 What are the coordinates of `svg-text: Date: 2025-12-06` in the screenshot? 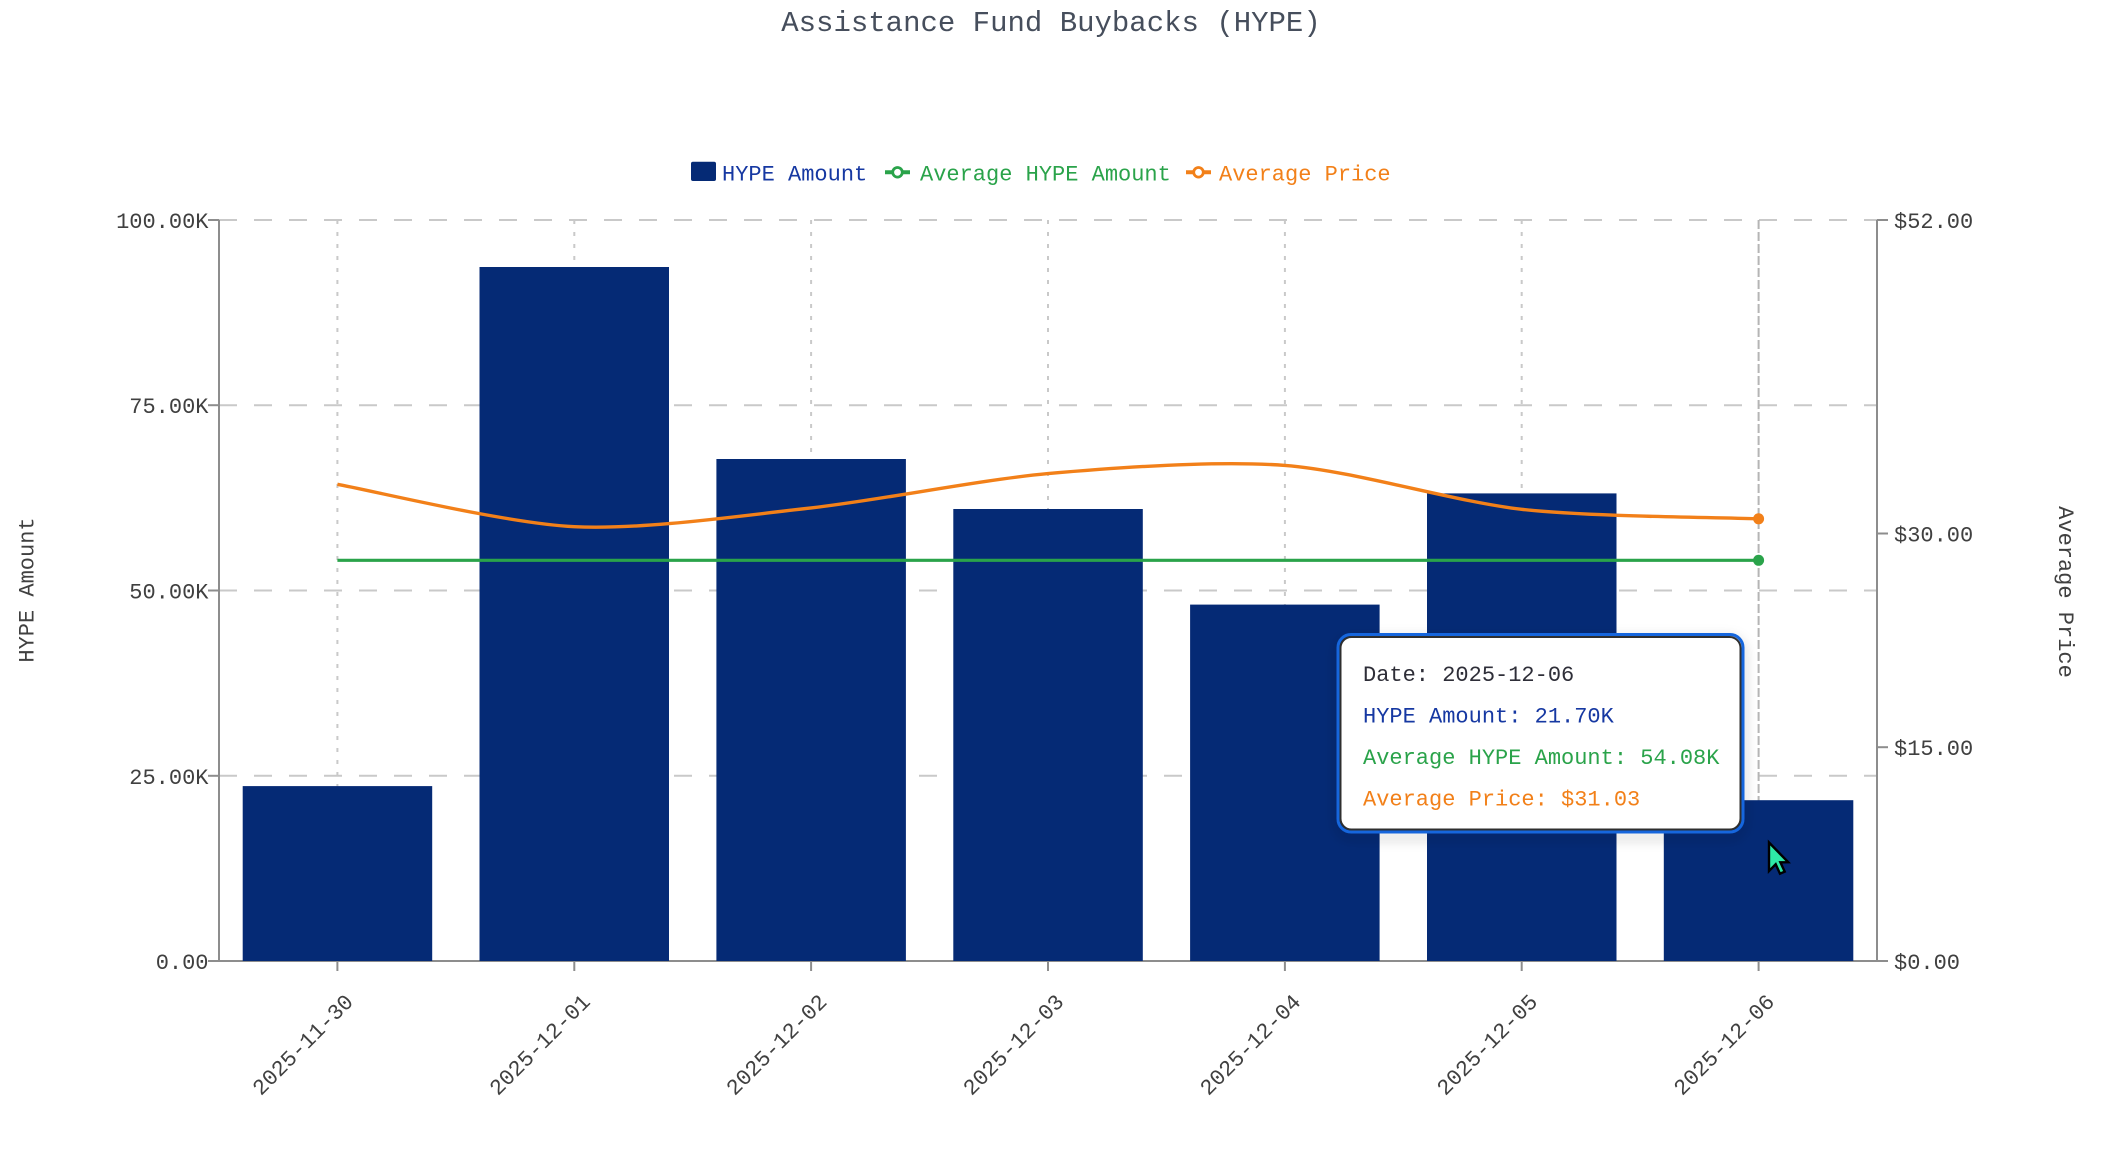 It's located at (1468, 675).